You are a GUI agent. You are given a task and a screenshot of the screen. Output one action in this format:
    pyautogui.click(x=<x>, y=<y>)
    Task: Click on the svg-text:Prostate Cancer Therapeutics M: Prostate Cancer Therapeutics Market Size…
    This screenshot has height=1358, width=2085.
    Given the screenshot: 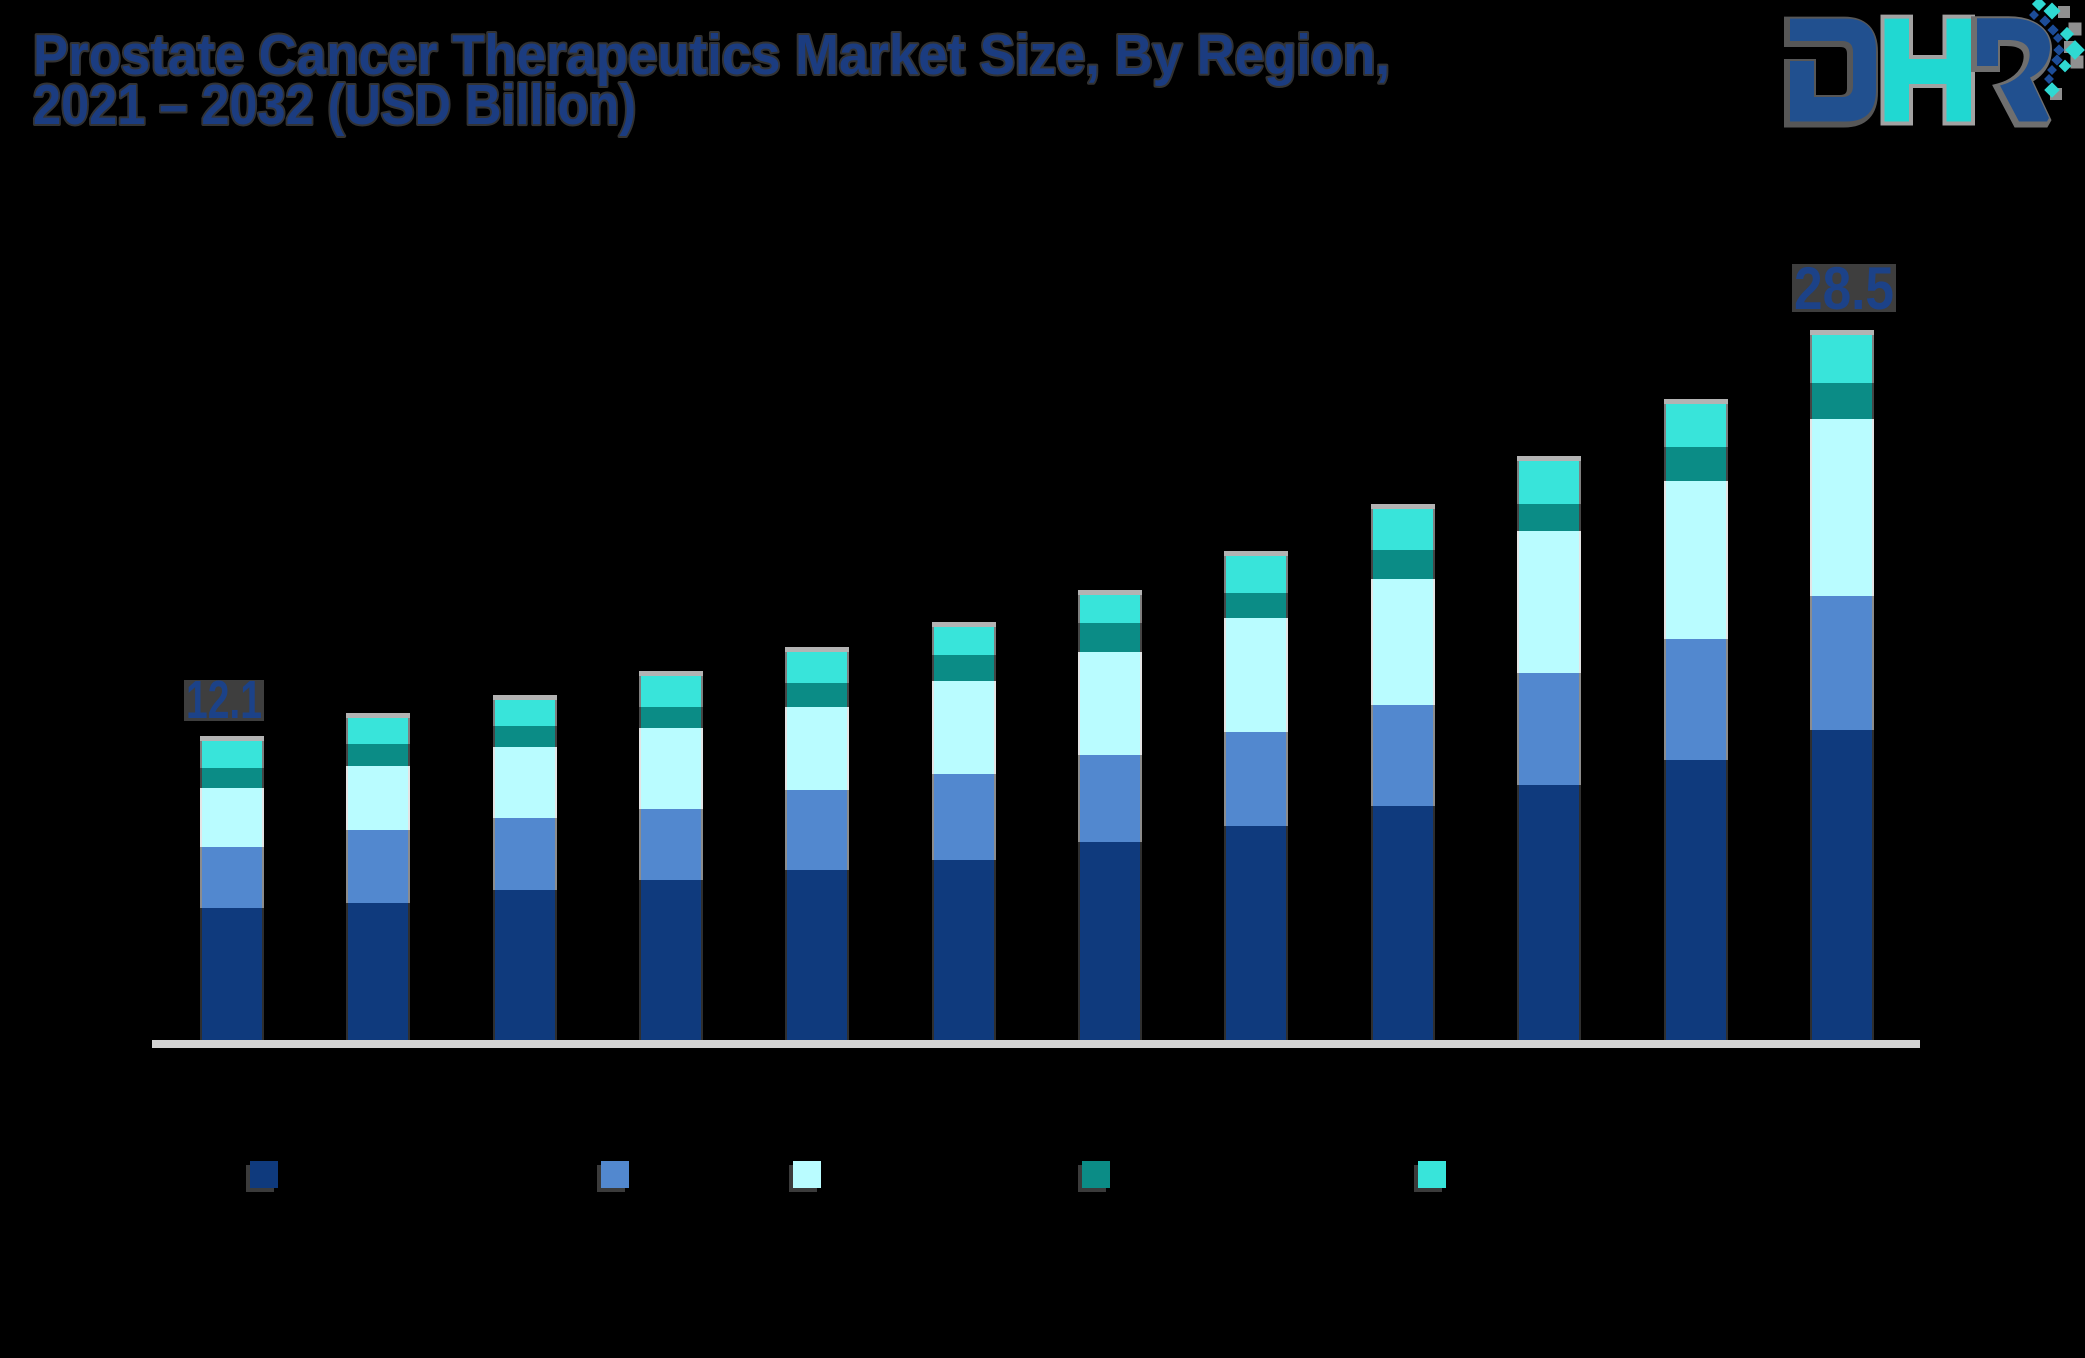 What is the action you would take?
    pyautogui.click(x=711, y=55)
    